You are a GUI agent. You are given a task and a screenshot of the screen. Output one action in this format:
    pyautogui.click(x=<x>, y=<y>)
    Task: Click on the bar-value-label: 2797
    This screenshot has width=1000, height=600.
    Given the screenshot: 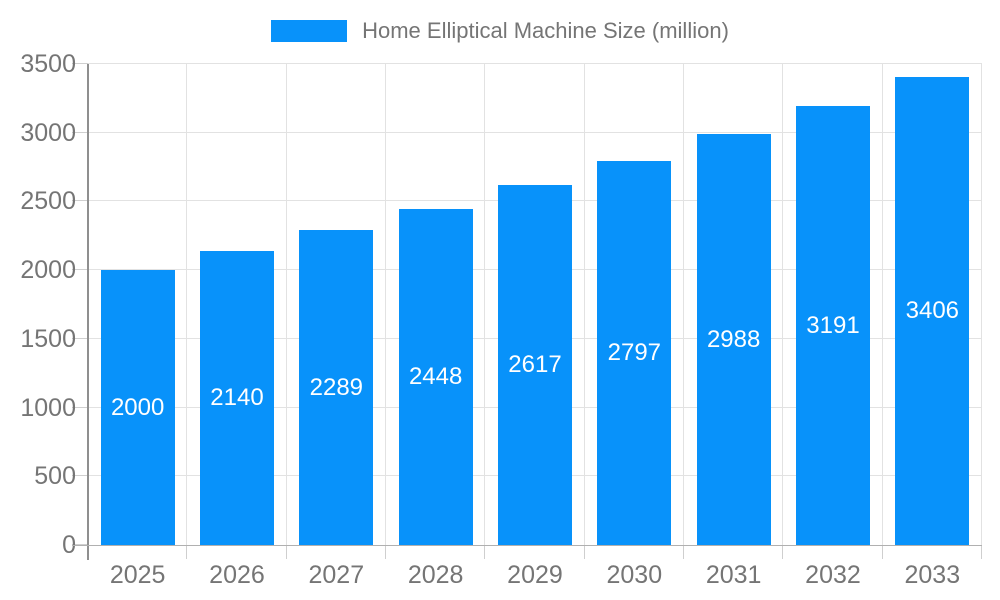 What is the action you would take?
    pyautogui.click(x=634, y=352)
    